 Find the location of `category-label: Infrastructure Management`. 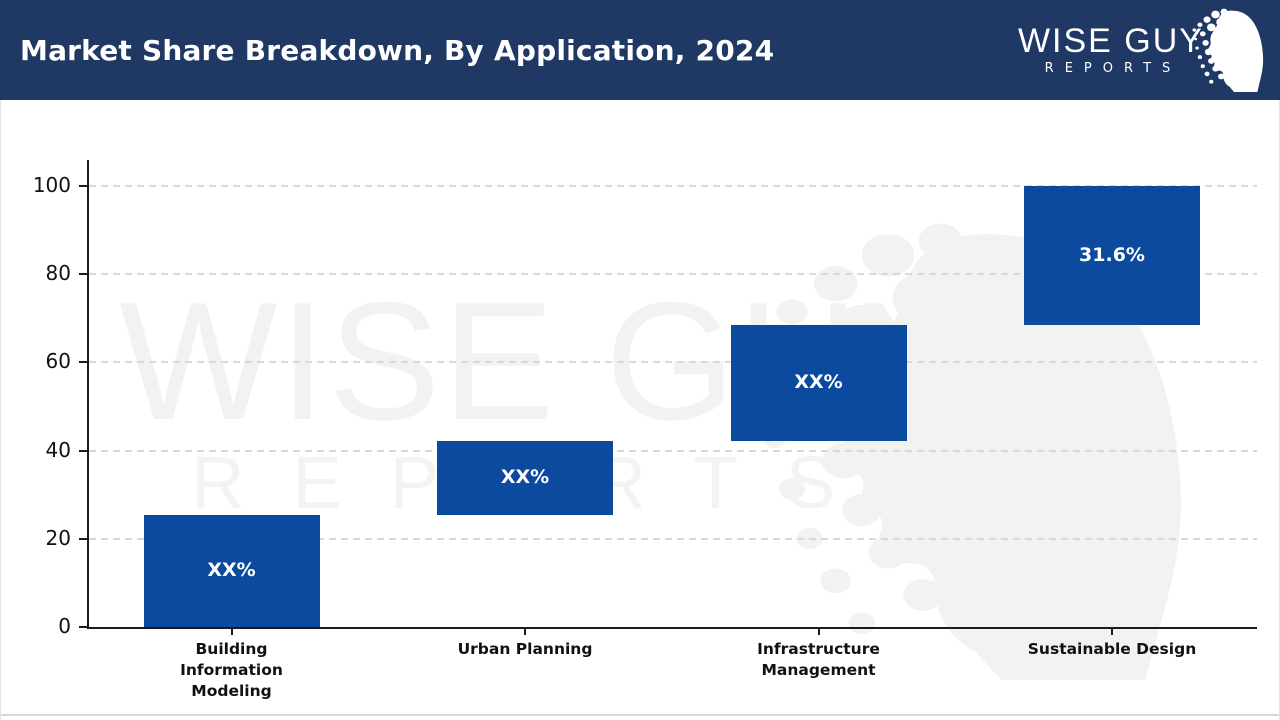

category-label: Infrastructure Management is located at coordinates (818, 659).